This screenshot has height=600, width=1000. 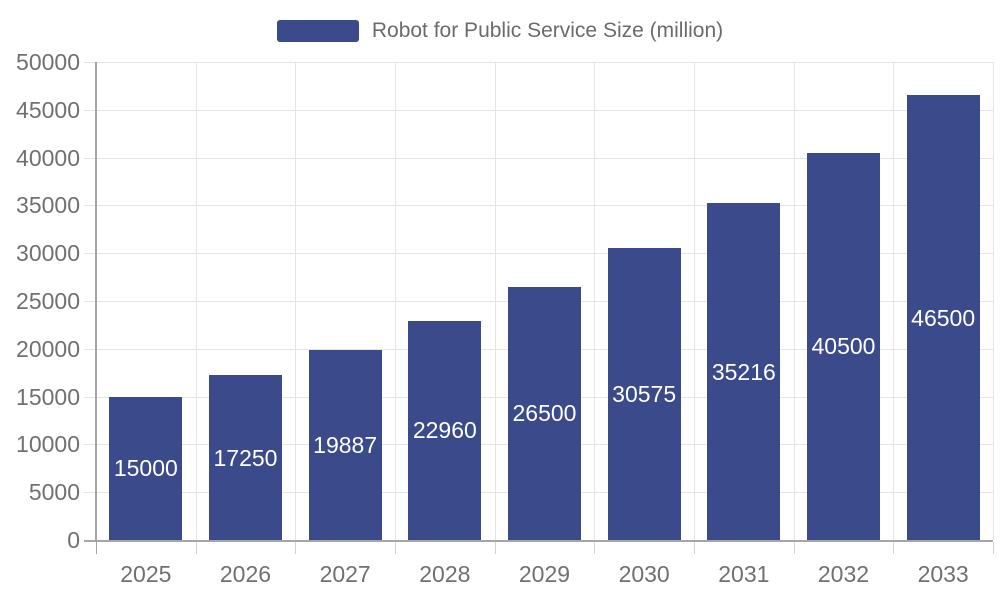 What do you see at coordinates (744, 574) in the screenshot?
I see `x-axis-label: 2031` at bounding box center [744, 574].